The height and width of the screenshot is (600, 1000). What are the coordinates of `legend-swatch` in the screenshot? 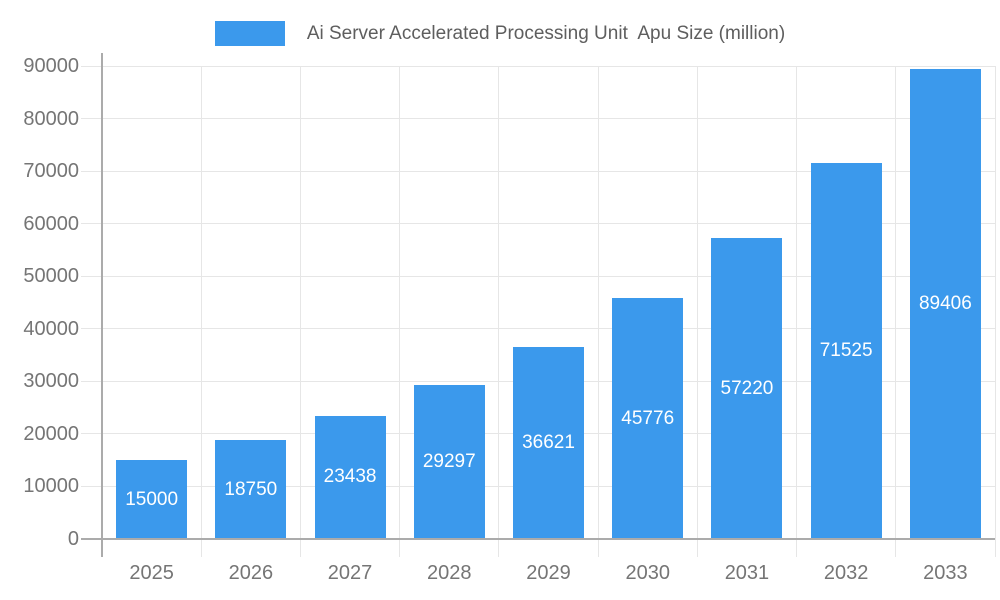 It's located at (249, 33).